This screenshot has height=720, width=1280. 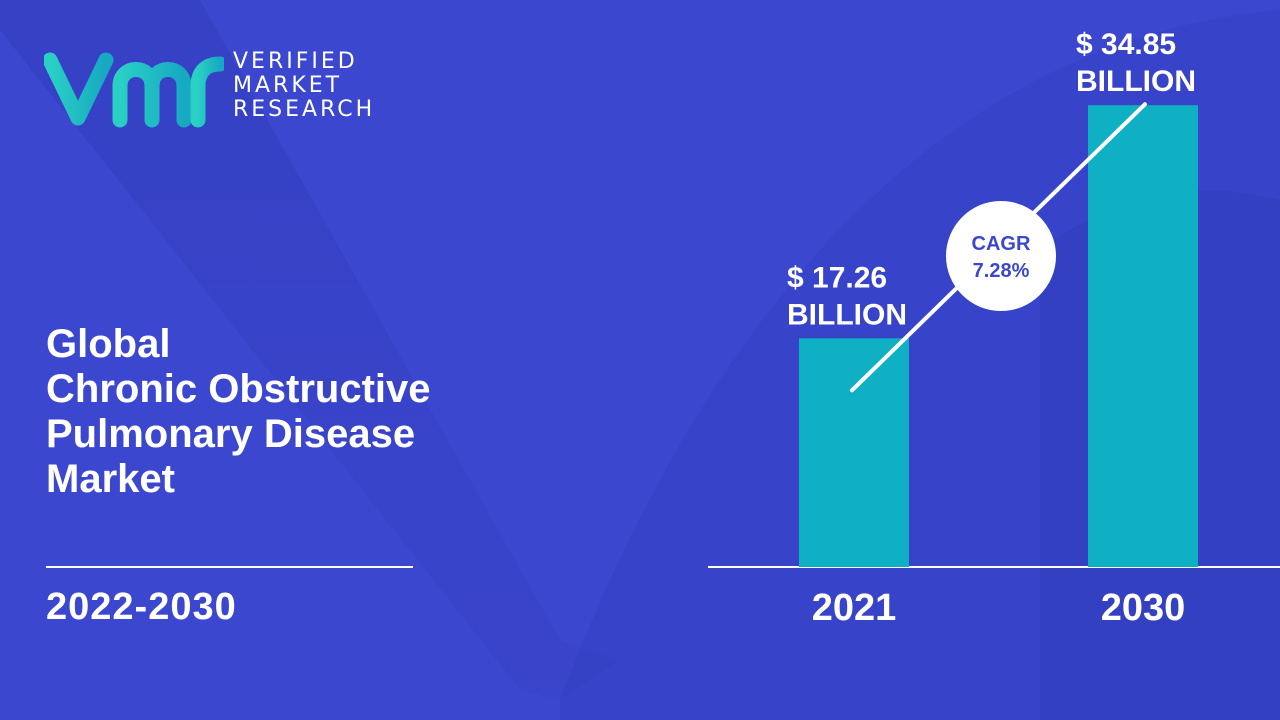 What do you see at coordinates (854, 608) in the screenshot?
I see `x-tick-label-2021: 2021` at bounding box center [854, 608].